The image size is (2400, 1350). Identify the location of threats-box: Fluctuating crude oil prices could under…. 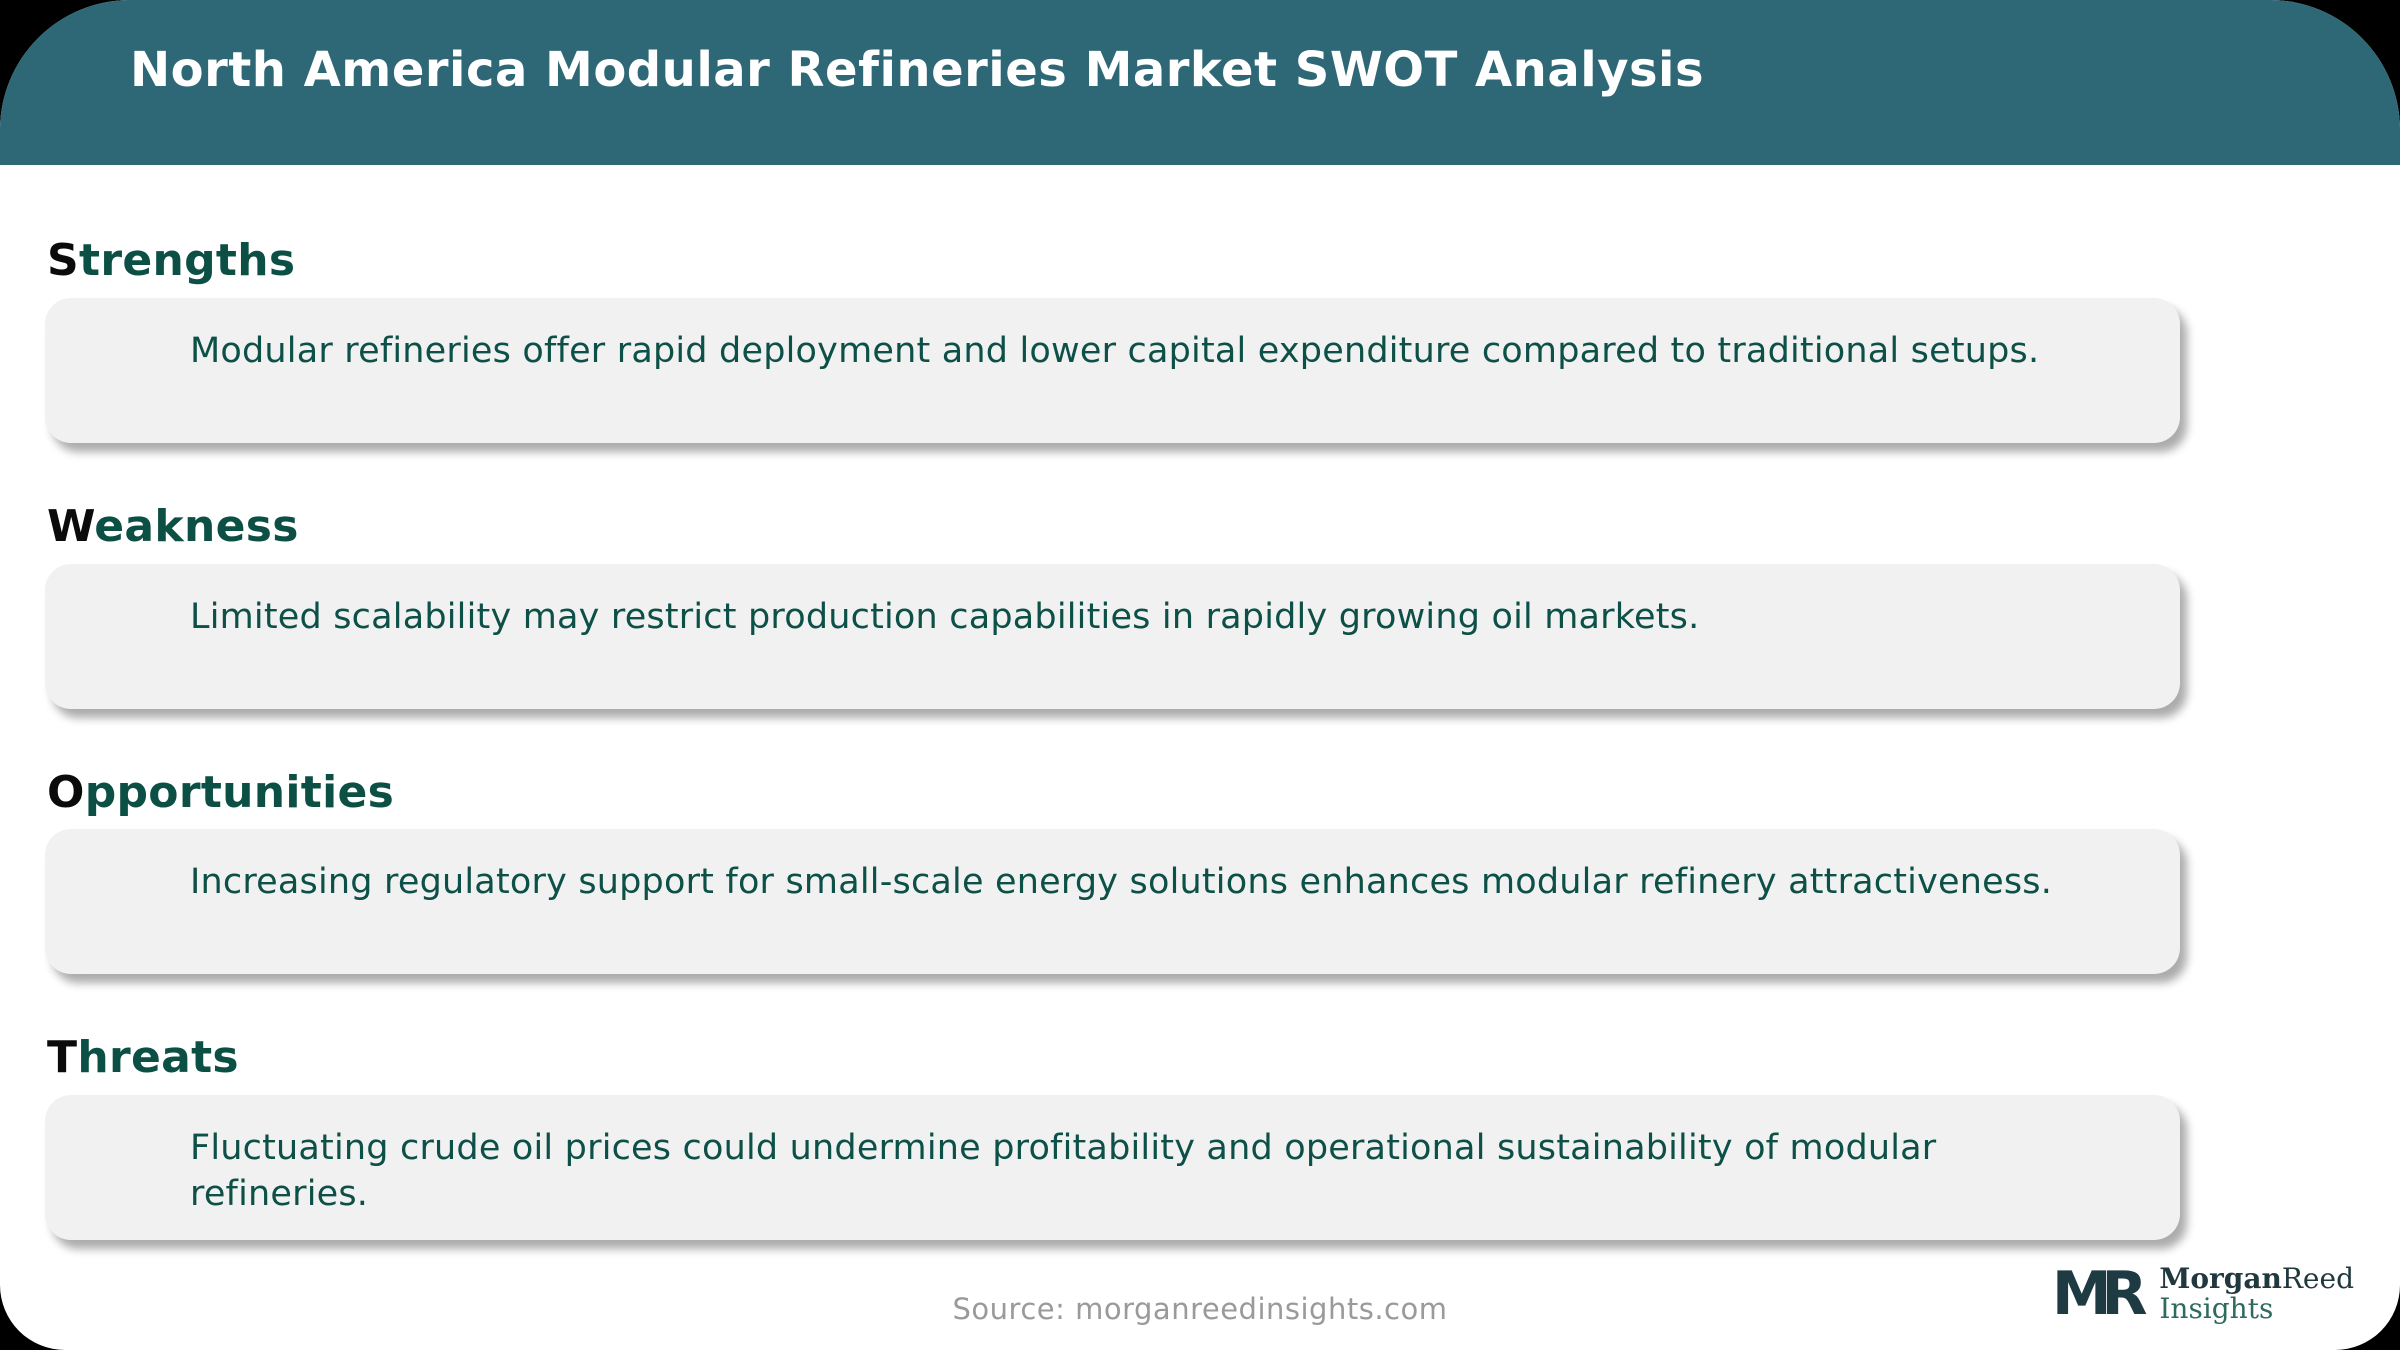
(1112, 1168).